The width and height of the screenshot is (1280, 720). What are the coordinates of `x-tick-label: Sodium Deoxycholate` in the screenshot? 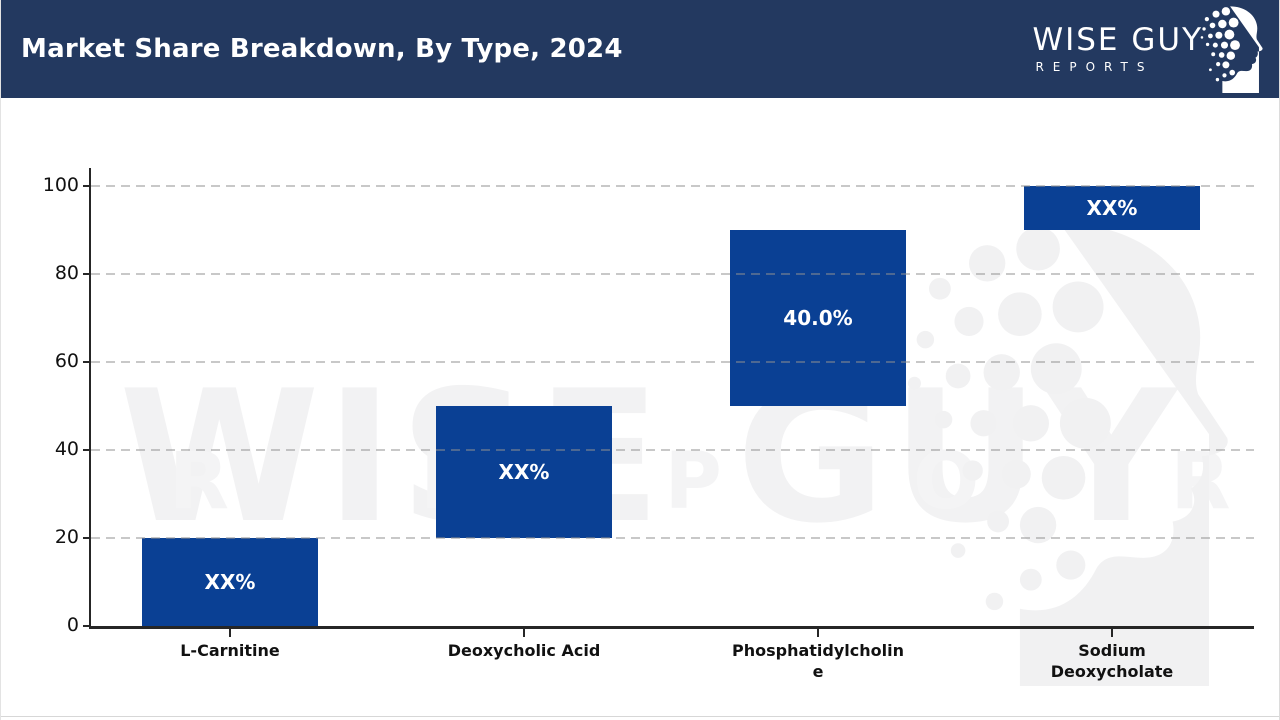 It's located at (1112, 661).